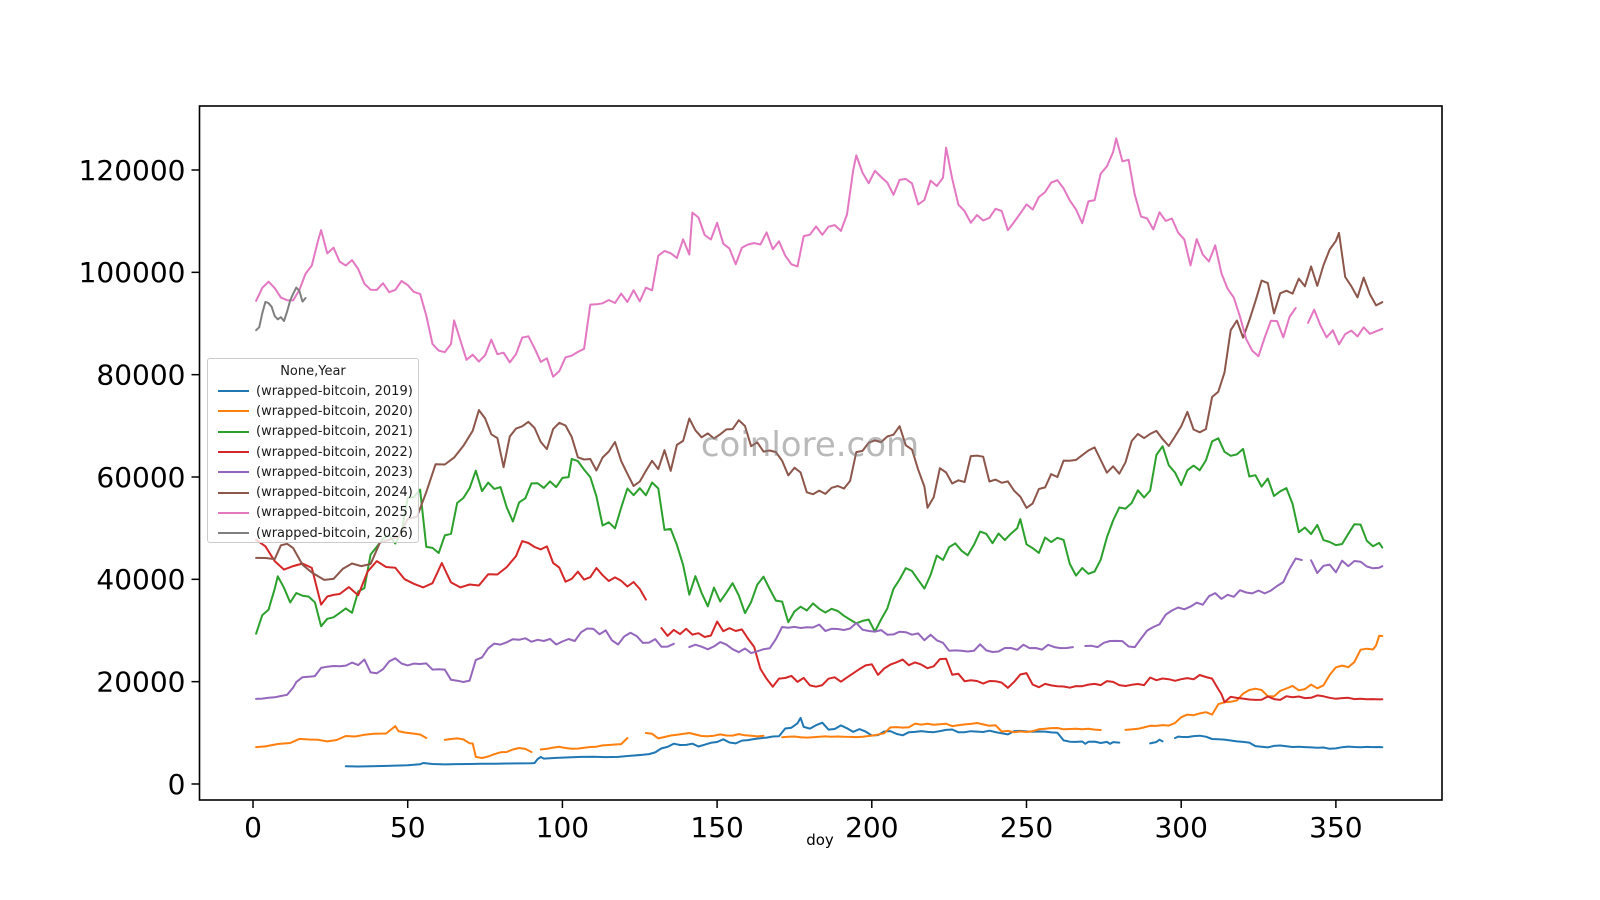 The width and height of the screenshot is (1600, 900). What do you see at coordinates (871, 827) in the screenshot?
I see `x-tick-label: 200` at bounding box center [871, 827].